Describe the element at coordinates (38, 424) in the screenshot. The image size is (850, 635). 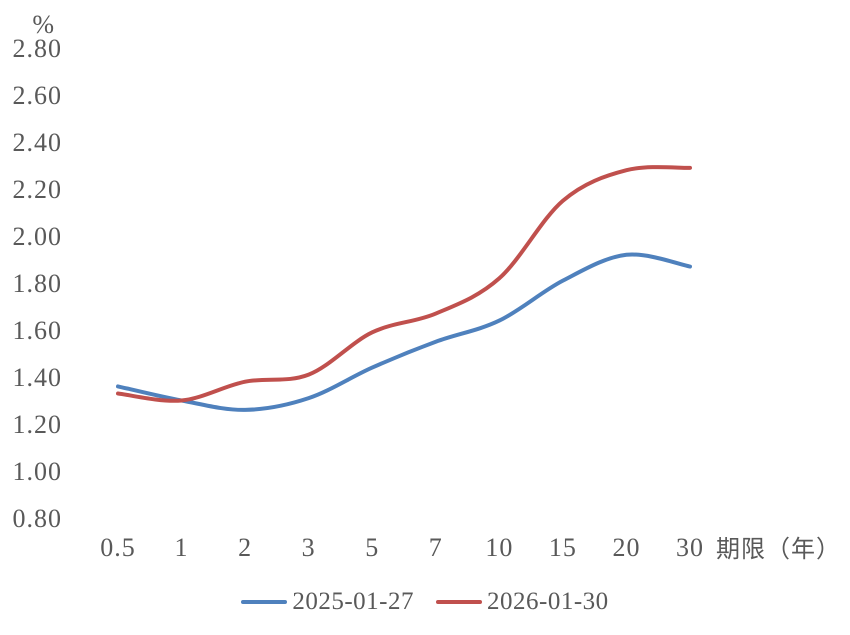
I see `y-axis-tick-label: 1.20` at that location.